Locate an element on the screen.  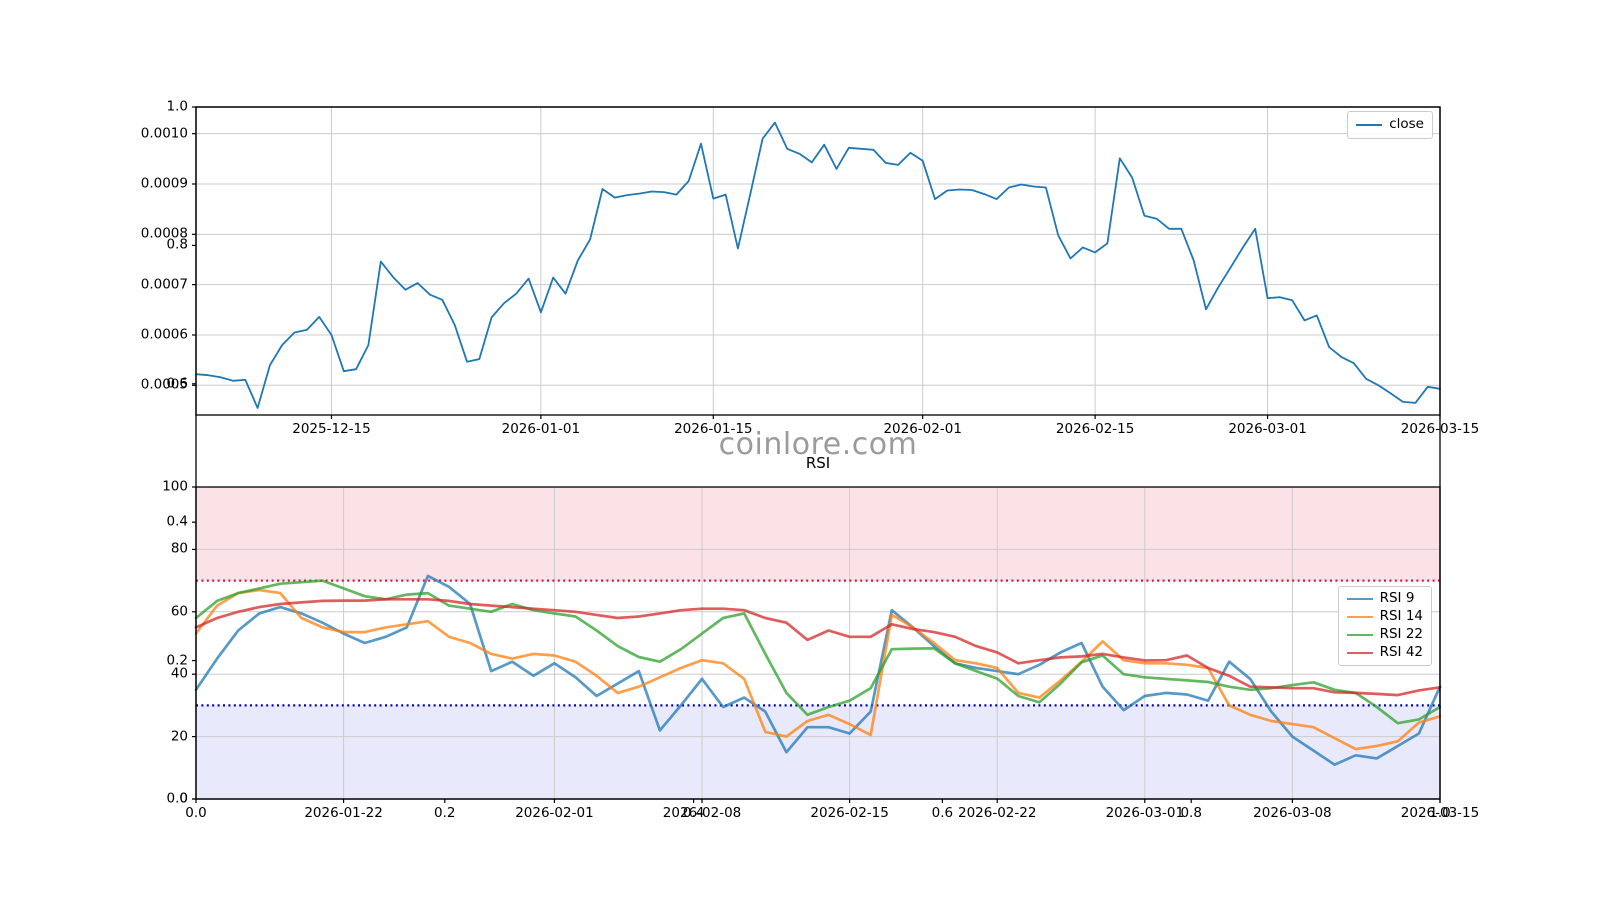
top-x-tick-label: 2026-01-01 is located at coordinates (541, 429).